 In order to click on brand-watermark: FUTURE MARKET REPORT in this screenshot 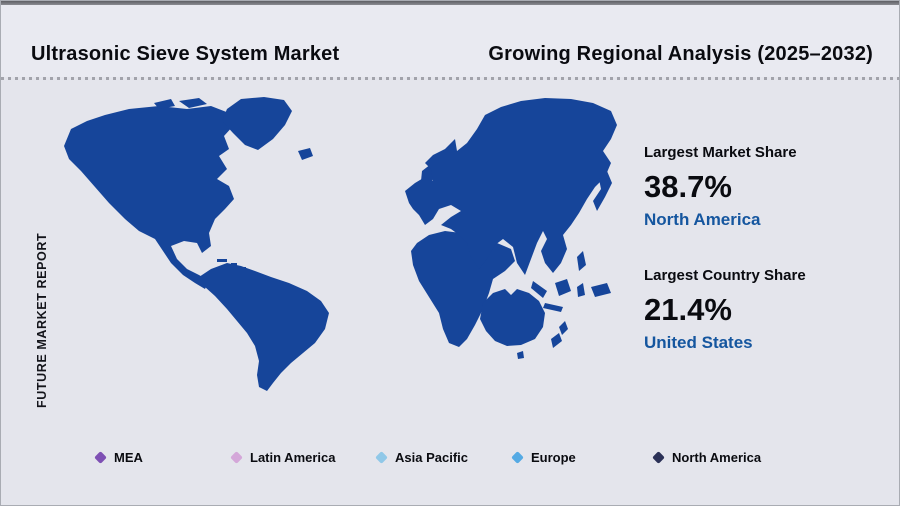, I will do `click(42, 320)`.